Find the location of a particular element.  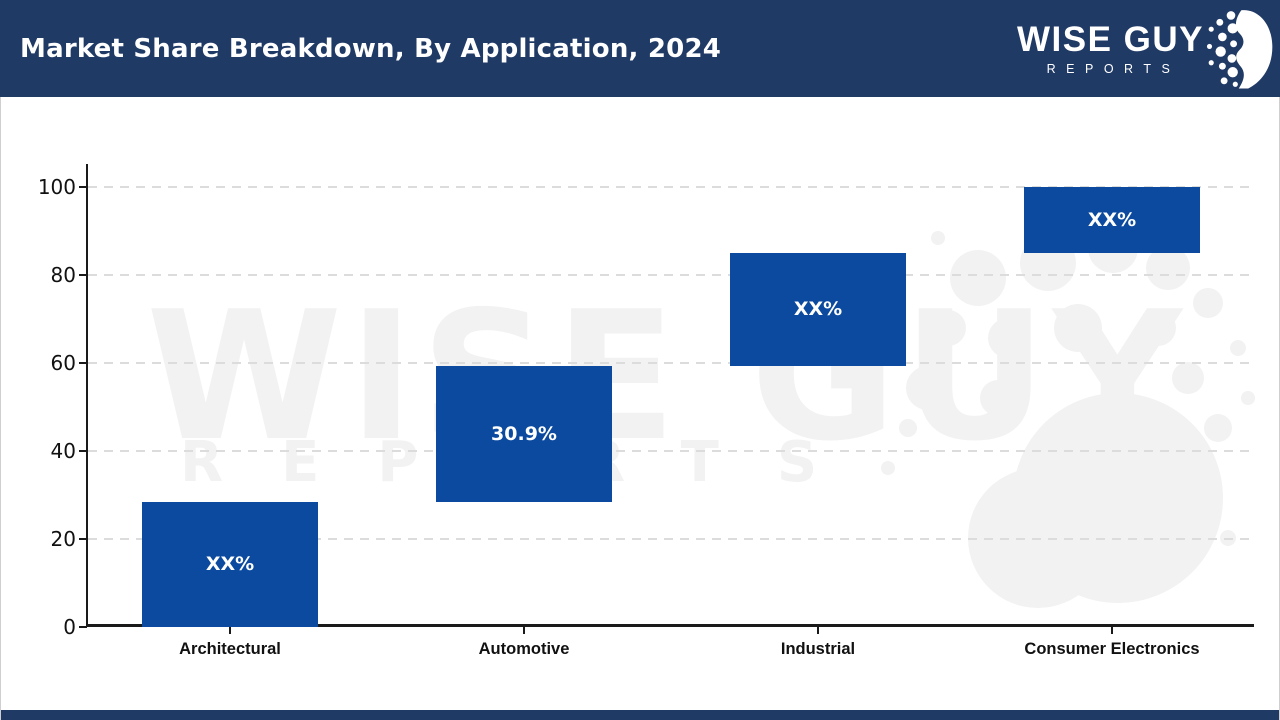

y-tick-label: 60 is located at coordinates (63, 363).